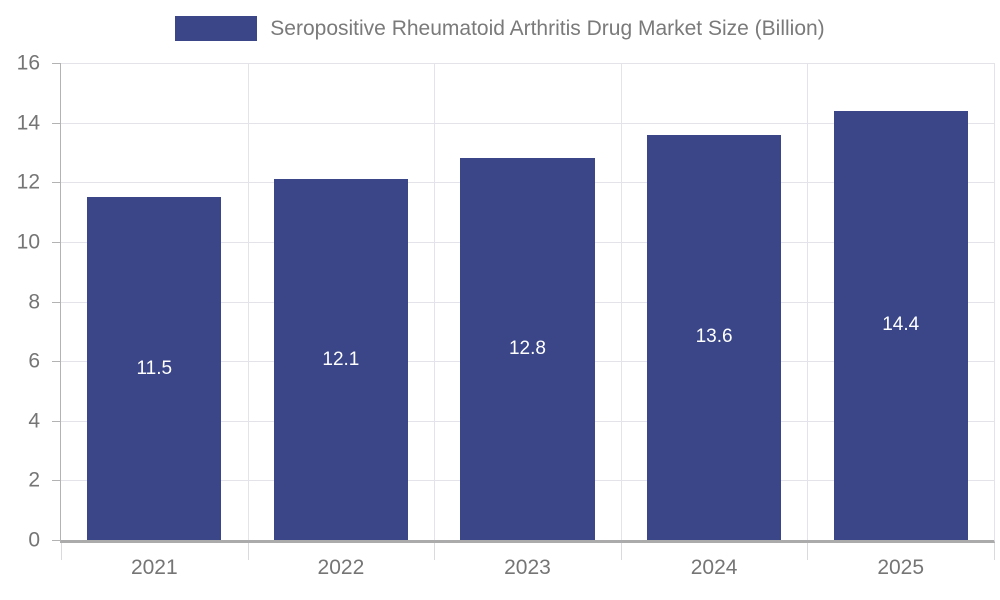  Describe the element at coordinates (28, 63) in the screenshot. I see `y-tick-label: 16` at that location.